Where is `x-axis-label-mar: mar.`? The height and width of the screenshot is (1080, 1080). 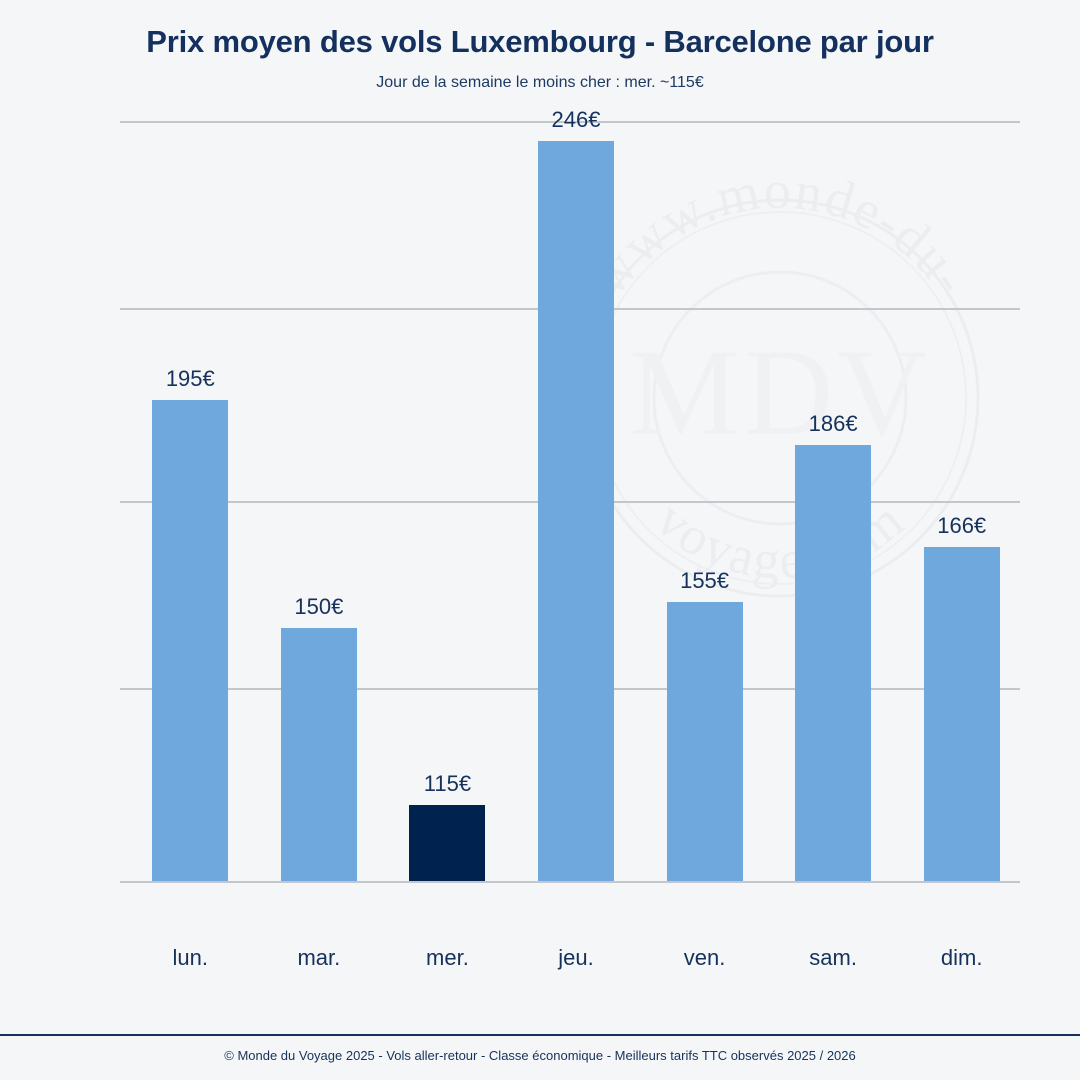 x-axis-label-mar: mar. is located at coordinates (319, 957).